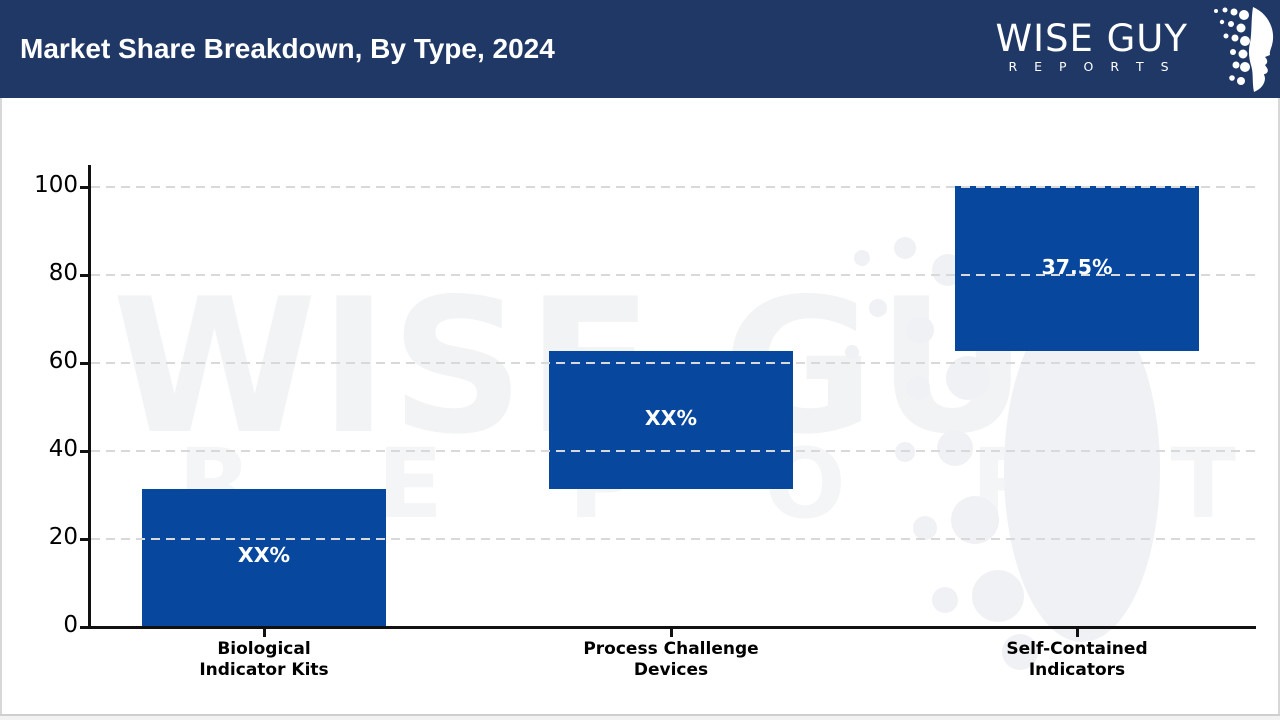 This screenshot has width=1280, height=720. What do you see at coordinates (63, 449) in the screenshot?
I see `y-tick-label-40: 40` at bounding box center [63, 449].